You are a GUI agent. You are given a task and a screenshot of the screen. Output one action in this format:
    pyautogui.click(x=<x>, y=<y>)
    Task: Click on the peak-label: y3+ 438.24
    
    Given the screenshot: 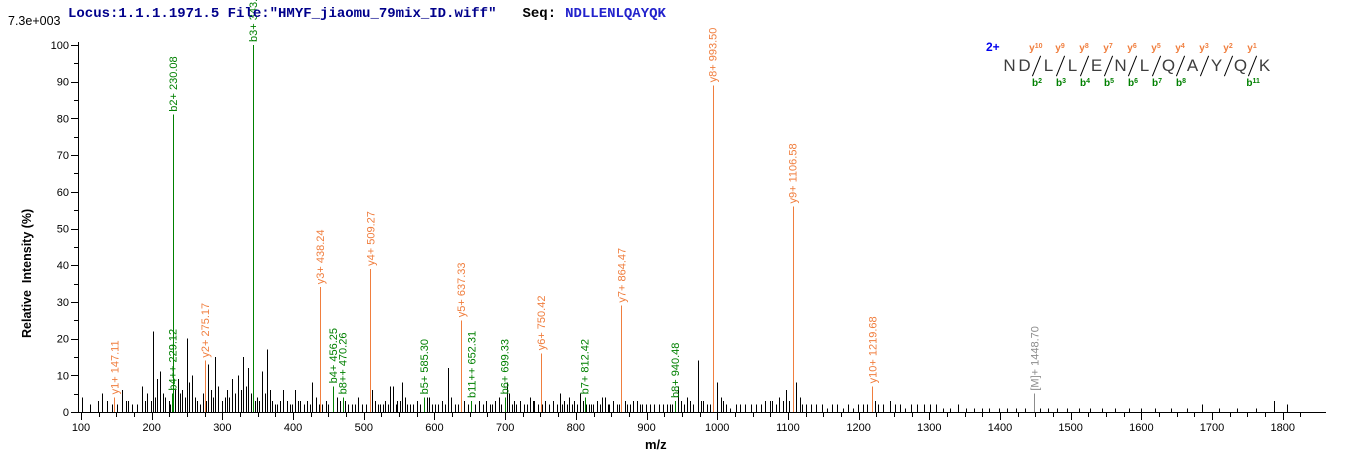 What is the action you would take?
    pyautogui.click(x=321, y=256)
    